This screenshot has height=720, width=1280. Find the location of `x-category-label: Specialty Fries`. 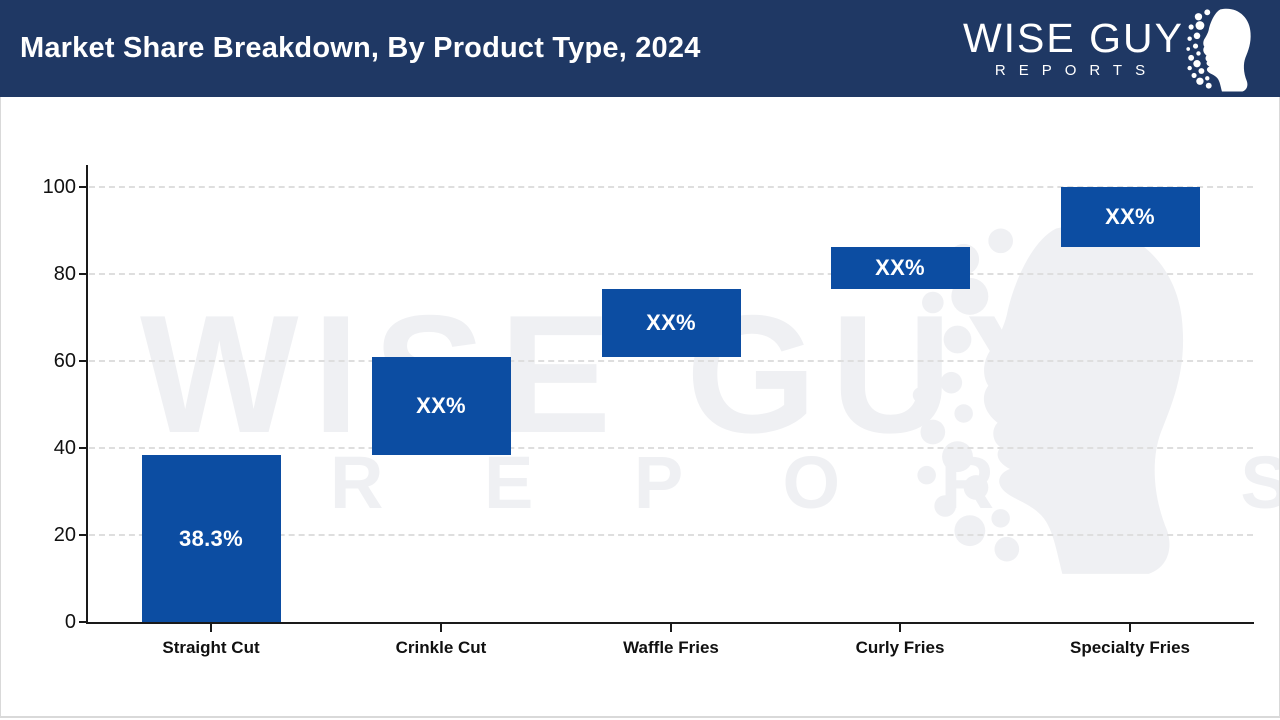

x-category-label: Specialty Fries is located at coordinates (1129, 647).